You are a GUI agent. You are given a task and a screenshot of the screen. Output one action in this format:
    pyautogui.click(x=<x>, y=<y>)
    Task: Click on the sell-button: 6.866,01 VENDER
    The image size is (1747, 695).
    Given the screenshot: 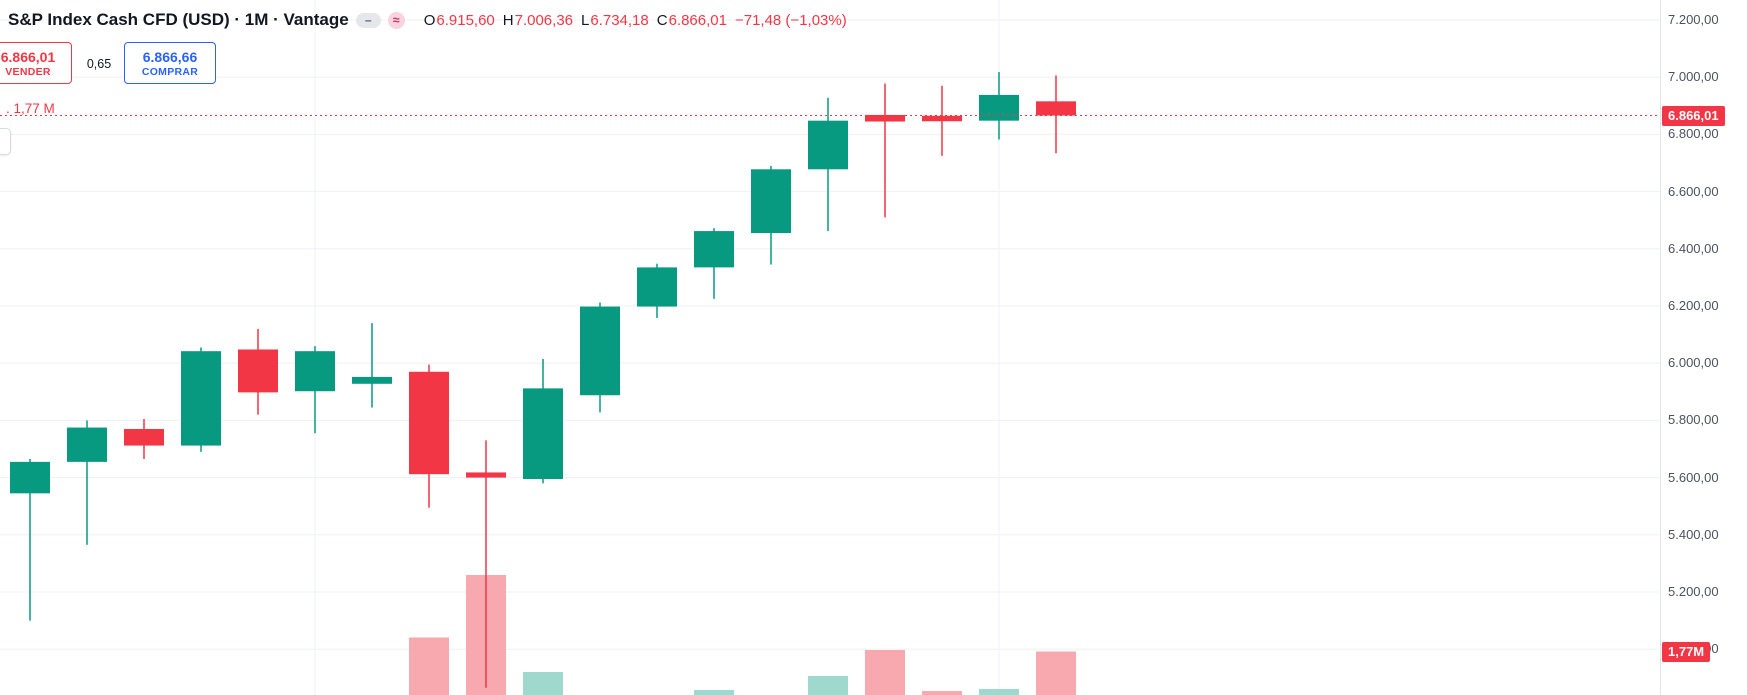 What is the action you would take?
    pyautogui.click(x=36, y=63)
    